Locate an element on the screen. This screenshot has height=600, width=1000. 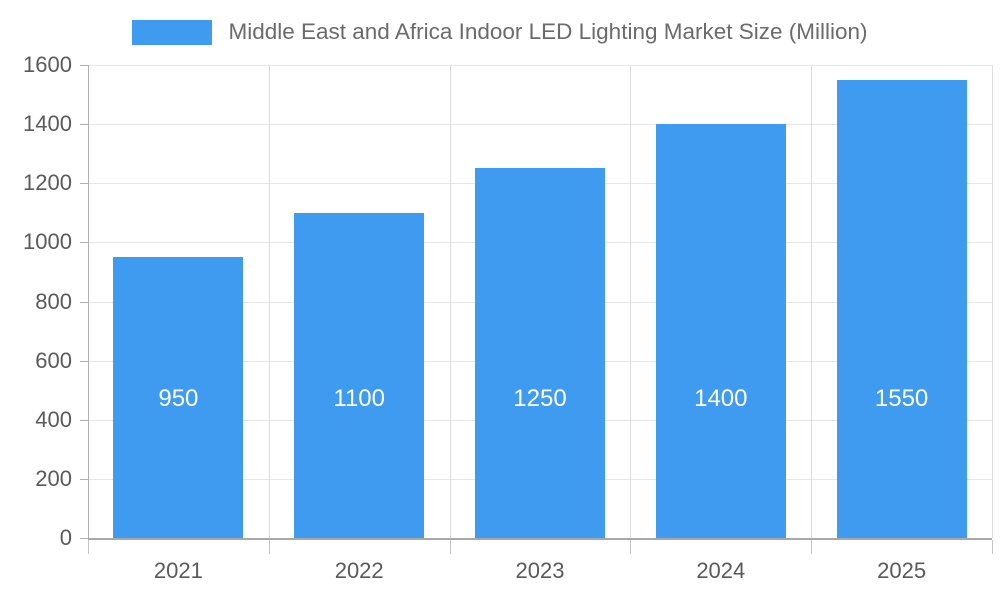
bar-value-label: 1250 is located at coordinates (540, 398).